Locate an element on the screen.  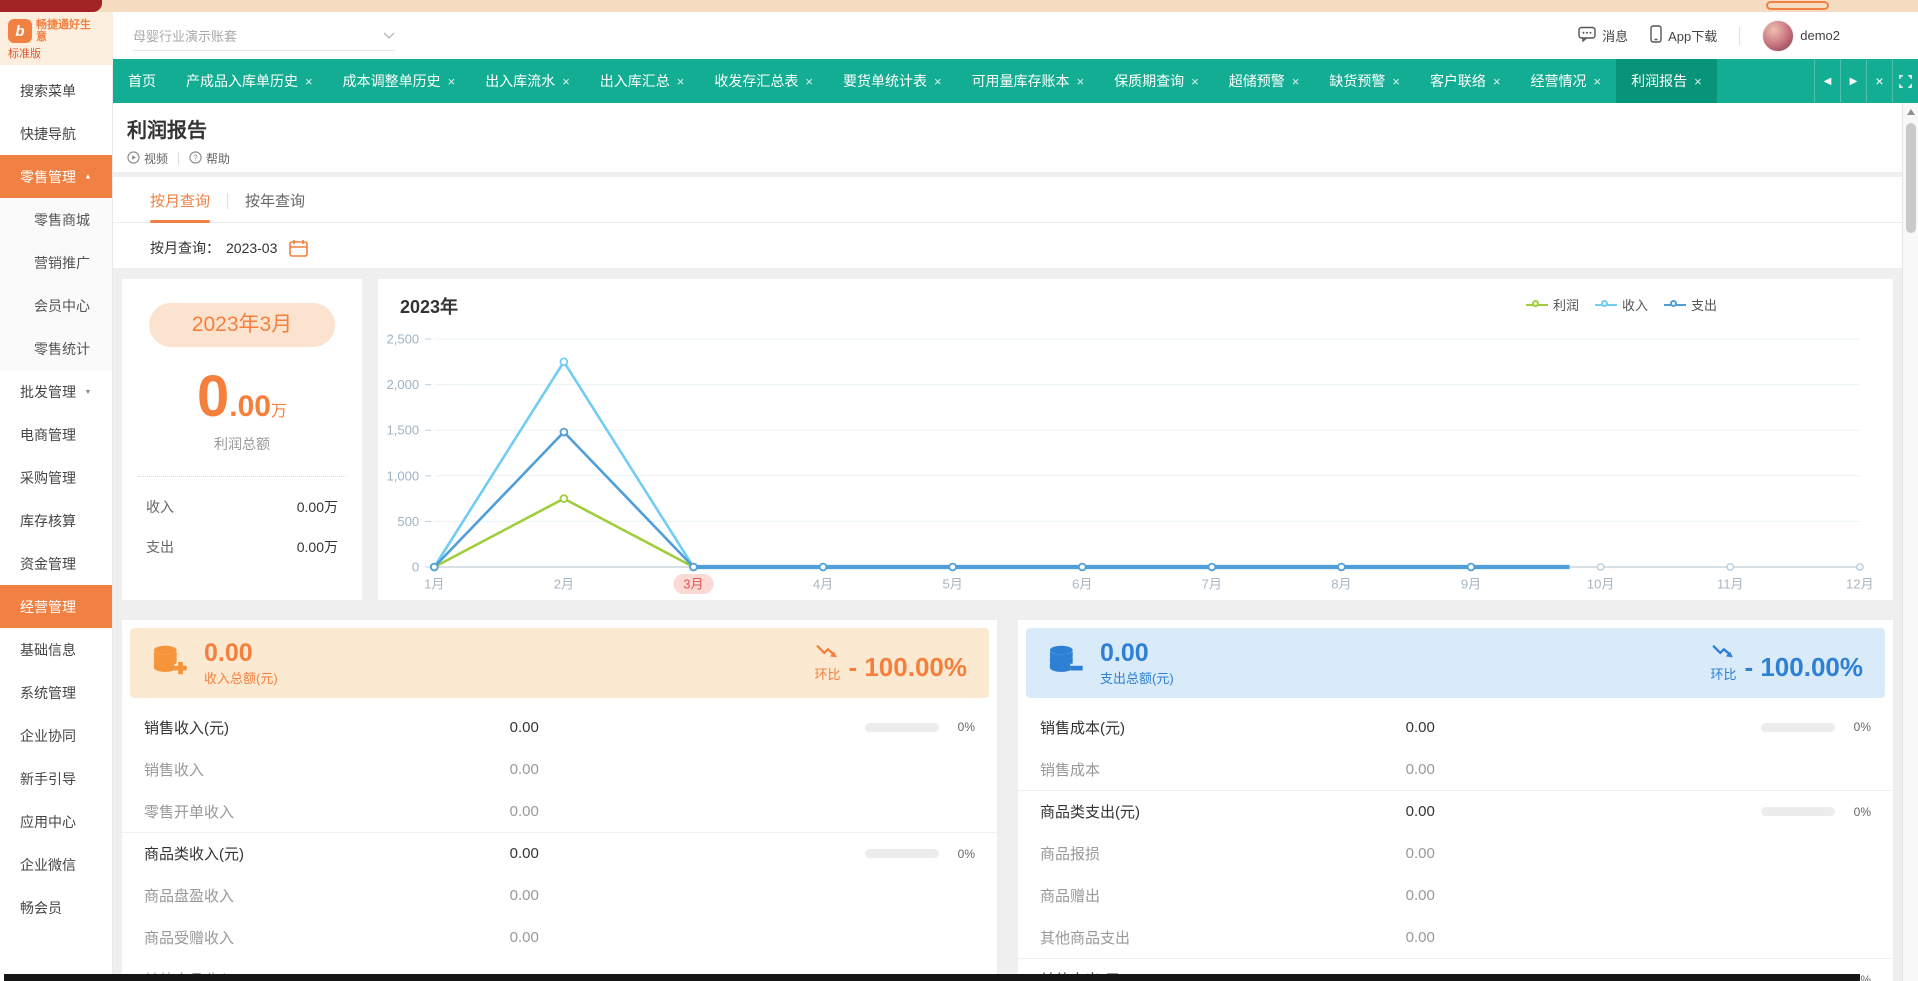
table-row: 零售开单收入 0.00 is located at coordinates (559, 811).